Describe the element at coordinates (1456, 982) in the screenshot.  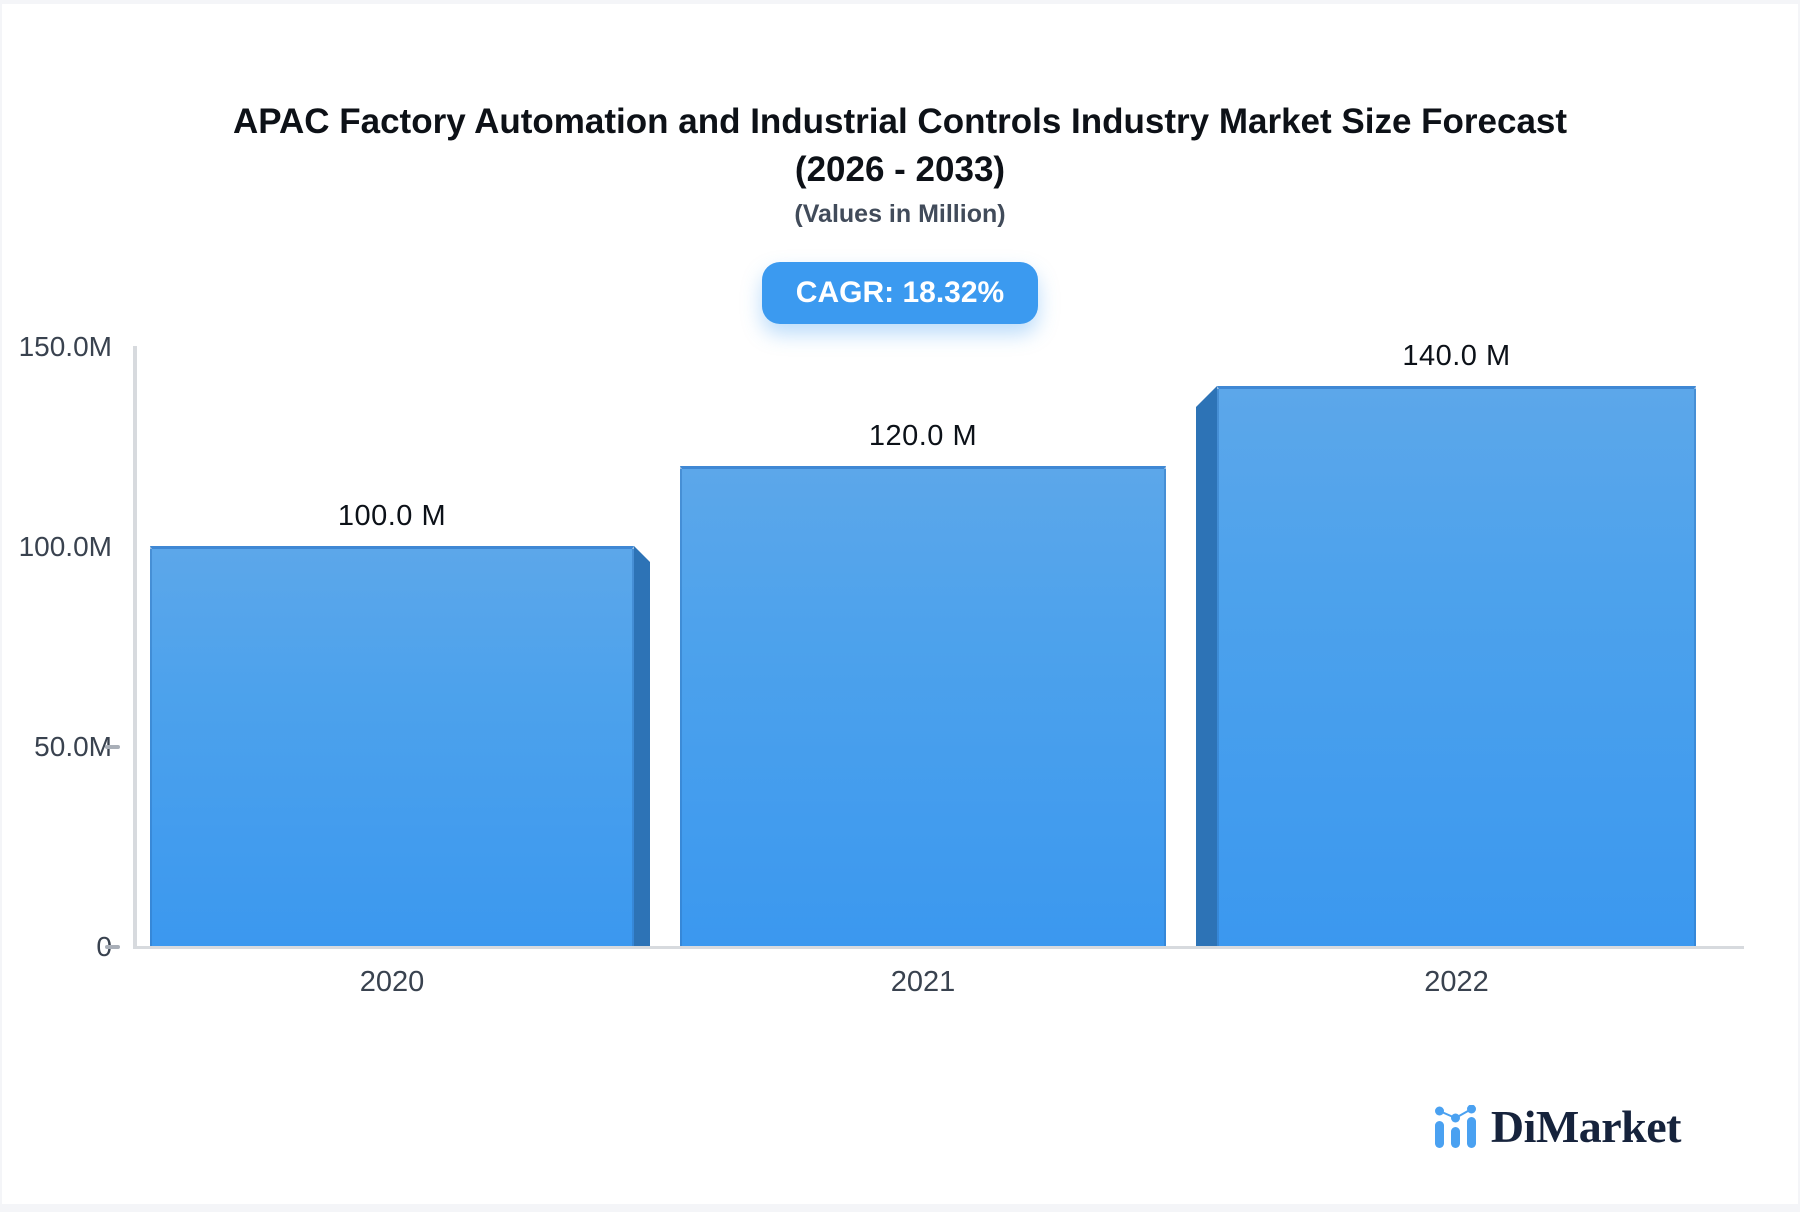
I see `x-axis-label-2022: 2022` at that location.